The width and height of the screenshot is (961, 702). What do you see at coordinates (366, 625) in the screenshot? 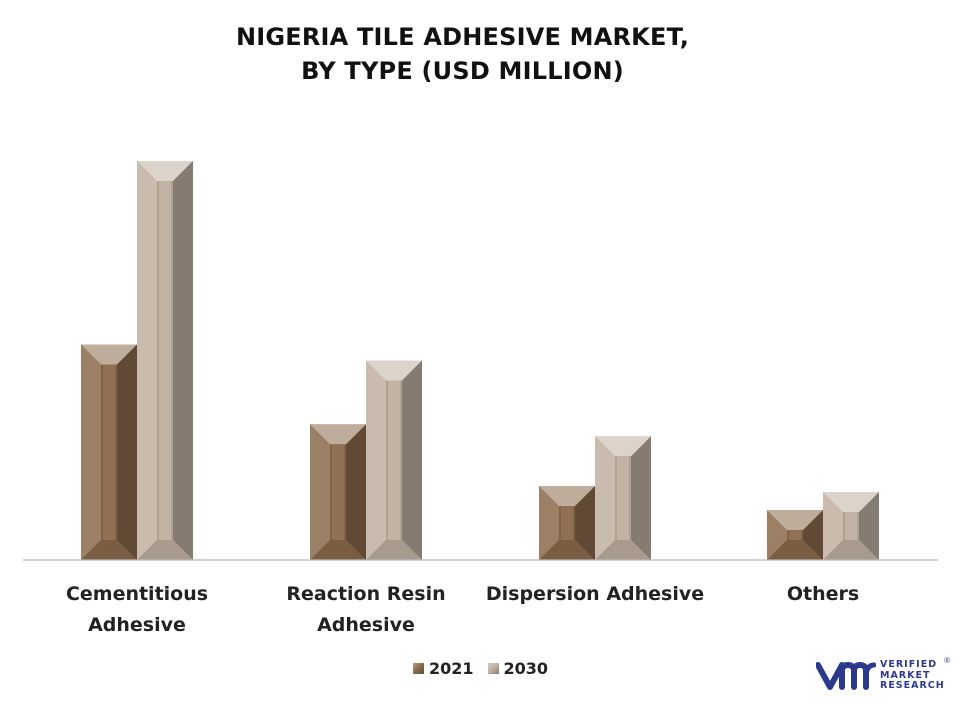
I see `category-label-1-line-1: Adhesive` at bounding box center [366, 625].